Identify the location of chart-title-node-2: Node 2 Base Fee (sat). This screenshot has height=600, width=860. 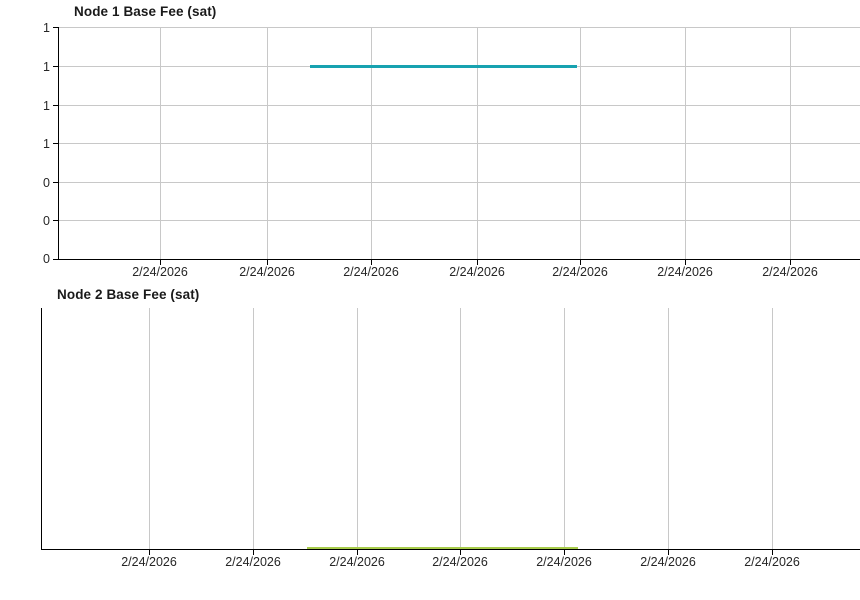
(128, 294).